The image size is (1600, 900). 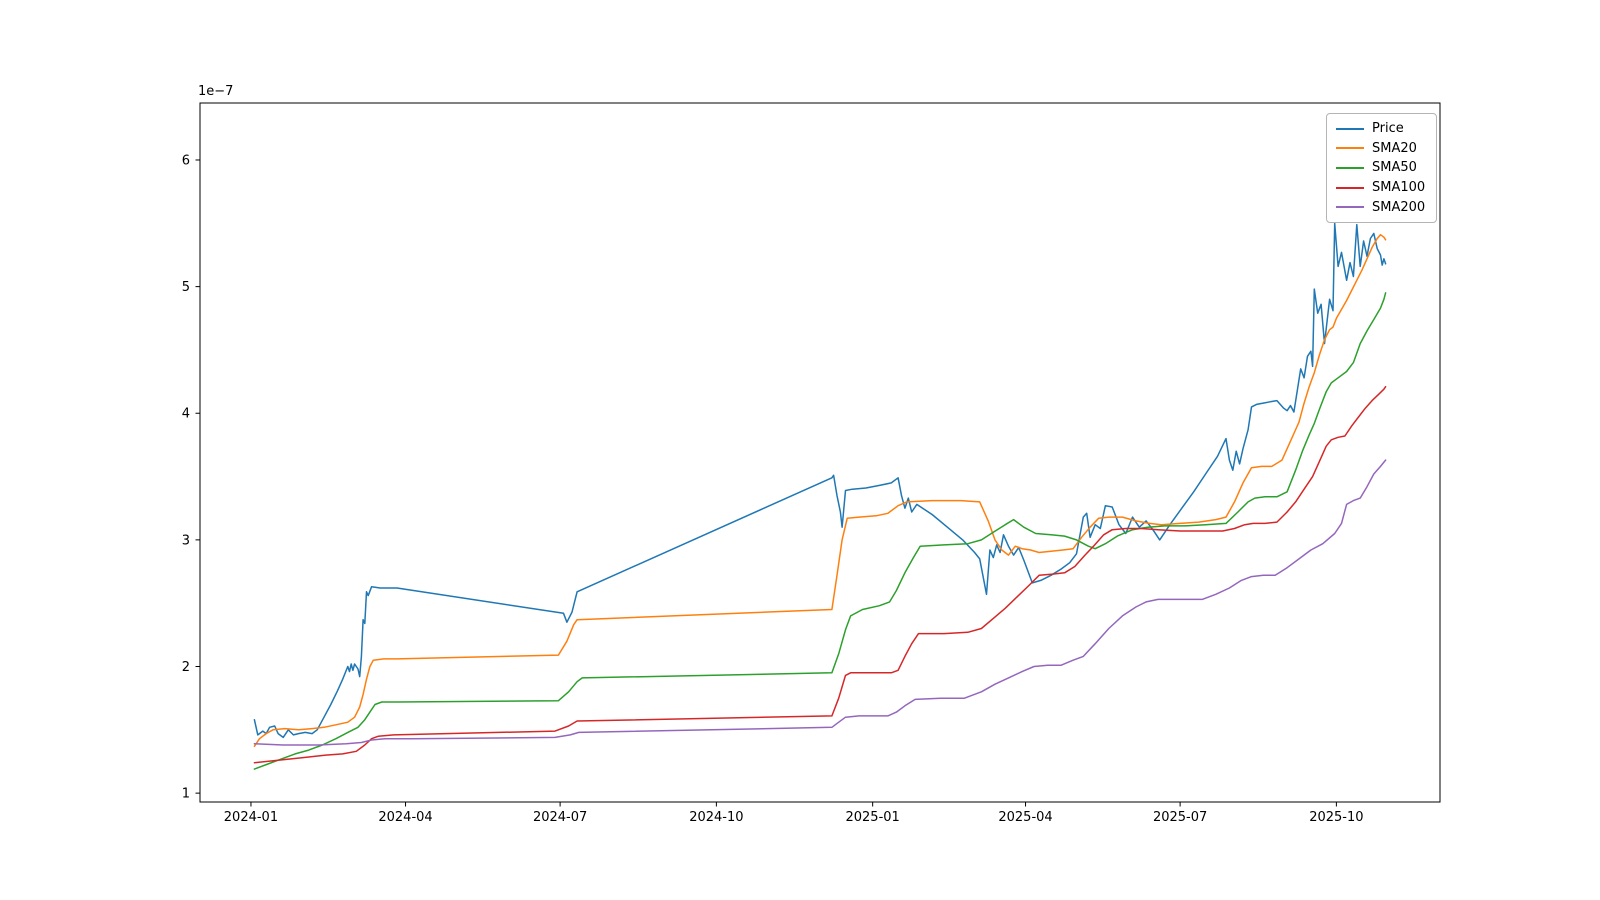 What do you see at coordinates (1180, 817) in the screenshot?
I see `x-tick-label: 2025-07` at bounding box center [1180, 817].